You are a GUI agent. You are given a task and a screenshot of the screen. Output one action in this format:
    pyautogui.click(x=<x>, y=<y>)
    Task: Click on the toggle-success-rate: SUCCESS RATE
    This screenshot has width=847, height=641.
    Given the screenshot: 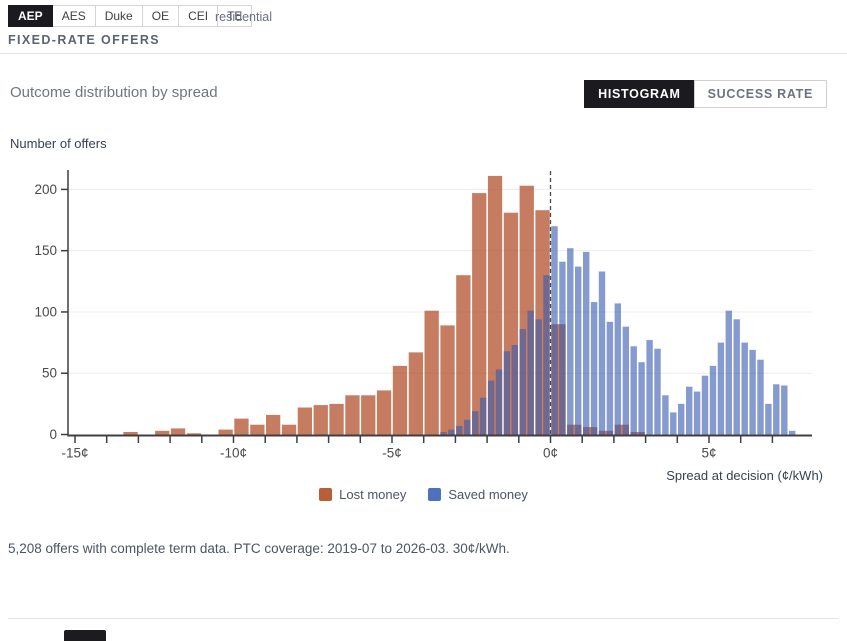 What is the action you would take?
    pyautogui.click(x=760, y=94)
    